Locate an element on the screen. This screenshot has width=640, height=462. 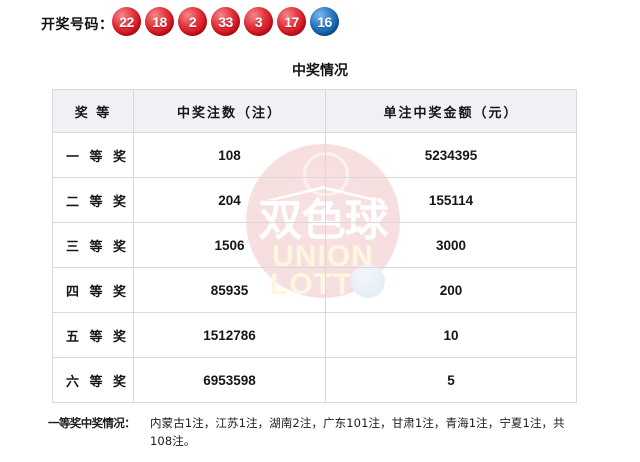
column-header-count: 中奖注数（注） is located at coordinates (229, 111).